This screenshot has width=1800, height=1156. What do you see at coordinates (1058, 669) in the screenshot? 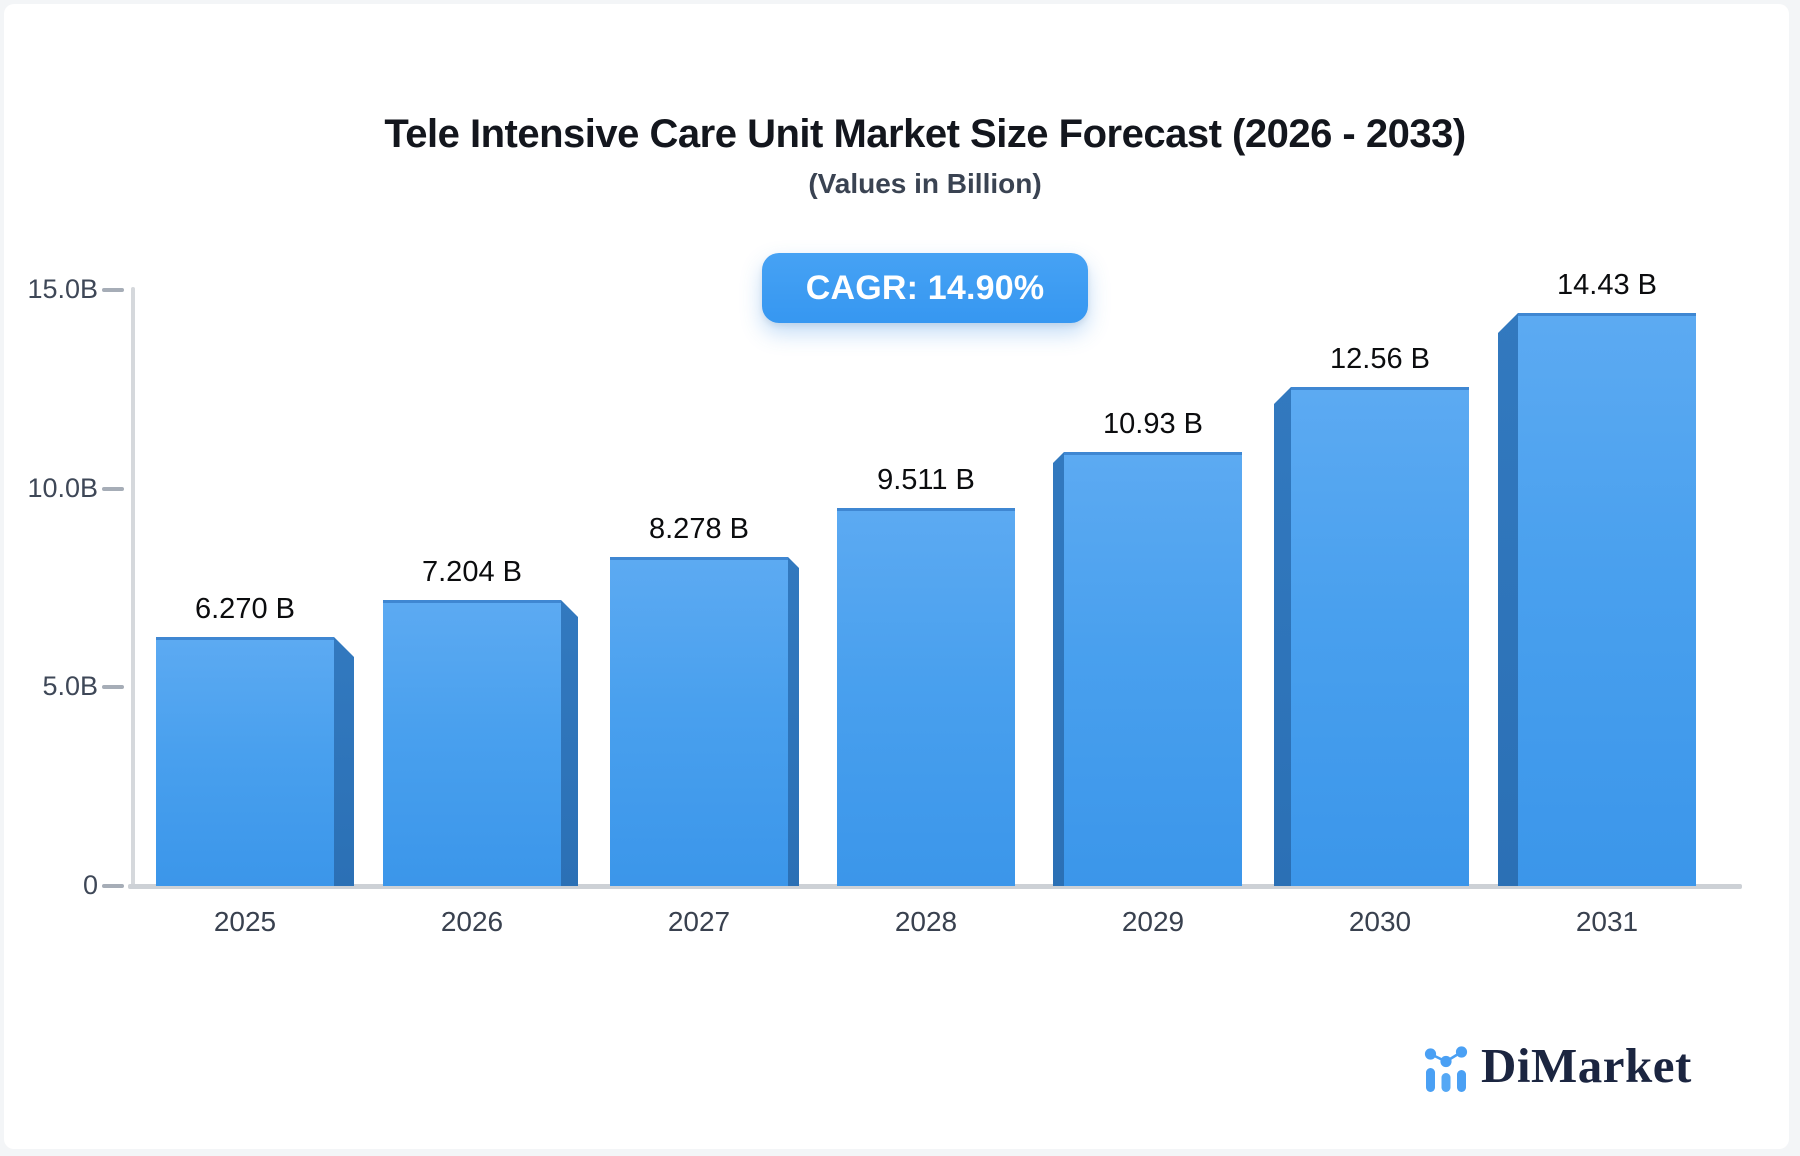
I see `bar-side-face-2029` at bounding box center [1058, 669].